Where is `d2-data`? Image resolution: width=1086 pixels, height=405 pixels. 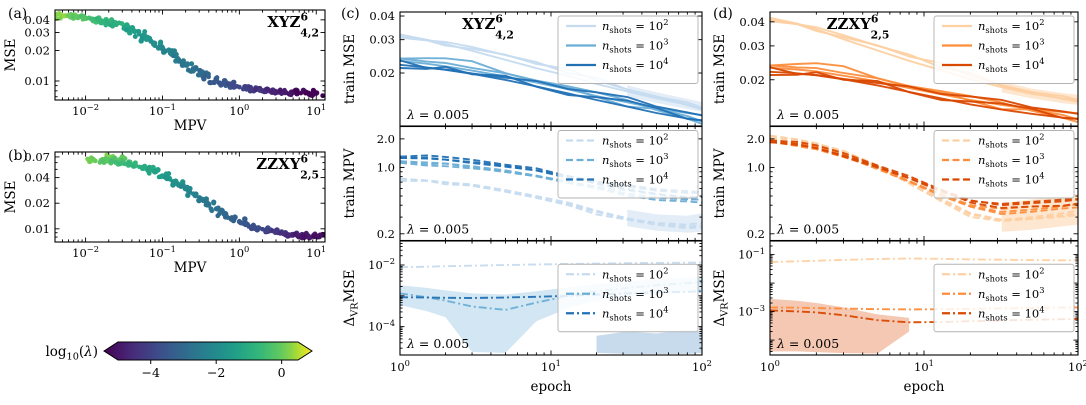 d2-data is located at coordinates (924, 183).